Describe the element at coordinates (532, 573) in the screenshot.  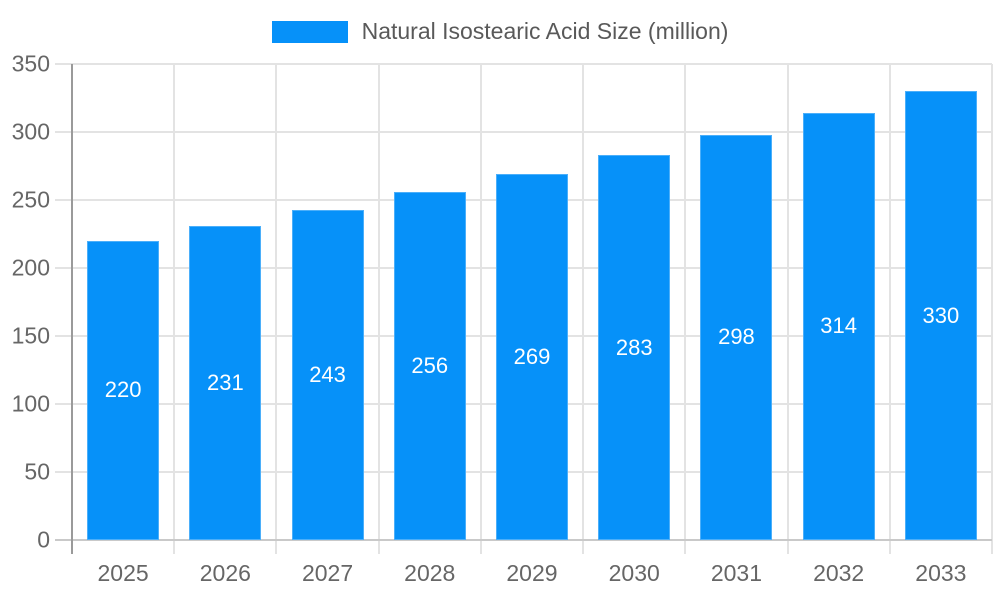
I see `x-tick-label: 2029` at that location.